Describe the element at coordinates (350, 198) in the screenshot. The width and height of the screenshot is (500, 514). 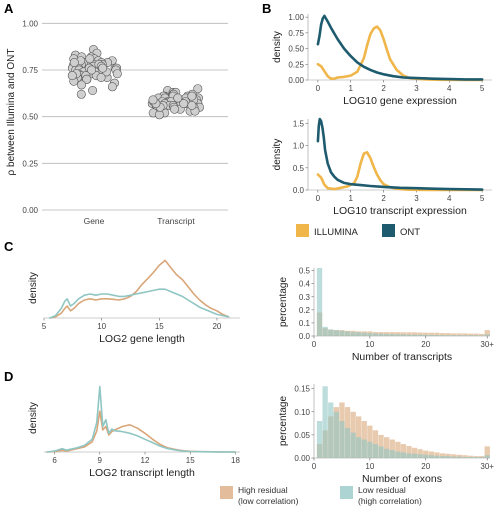
I see `B2-x-tick-label: 1` at that location.